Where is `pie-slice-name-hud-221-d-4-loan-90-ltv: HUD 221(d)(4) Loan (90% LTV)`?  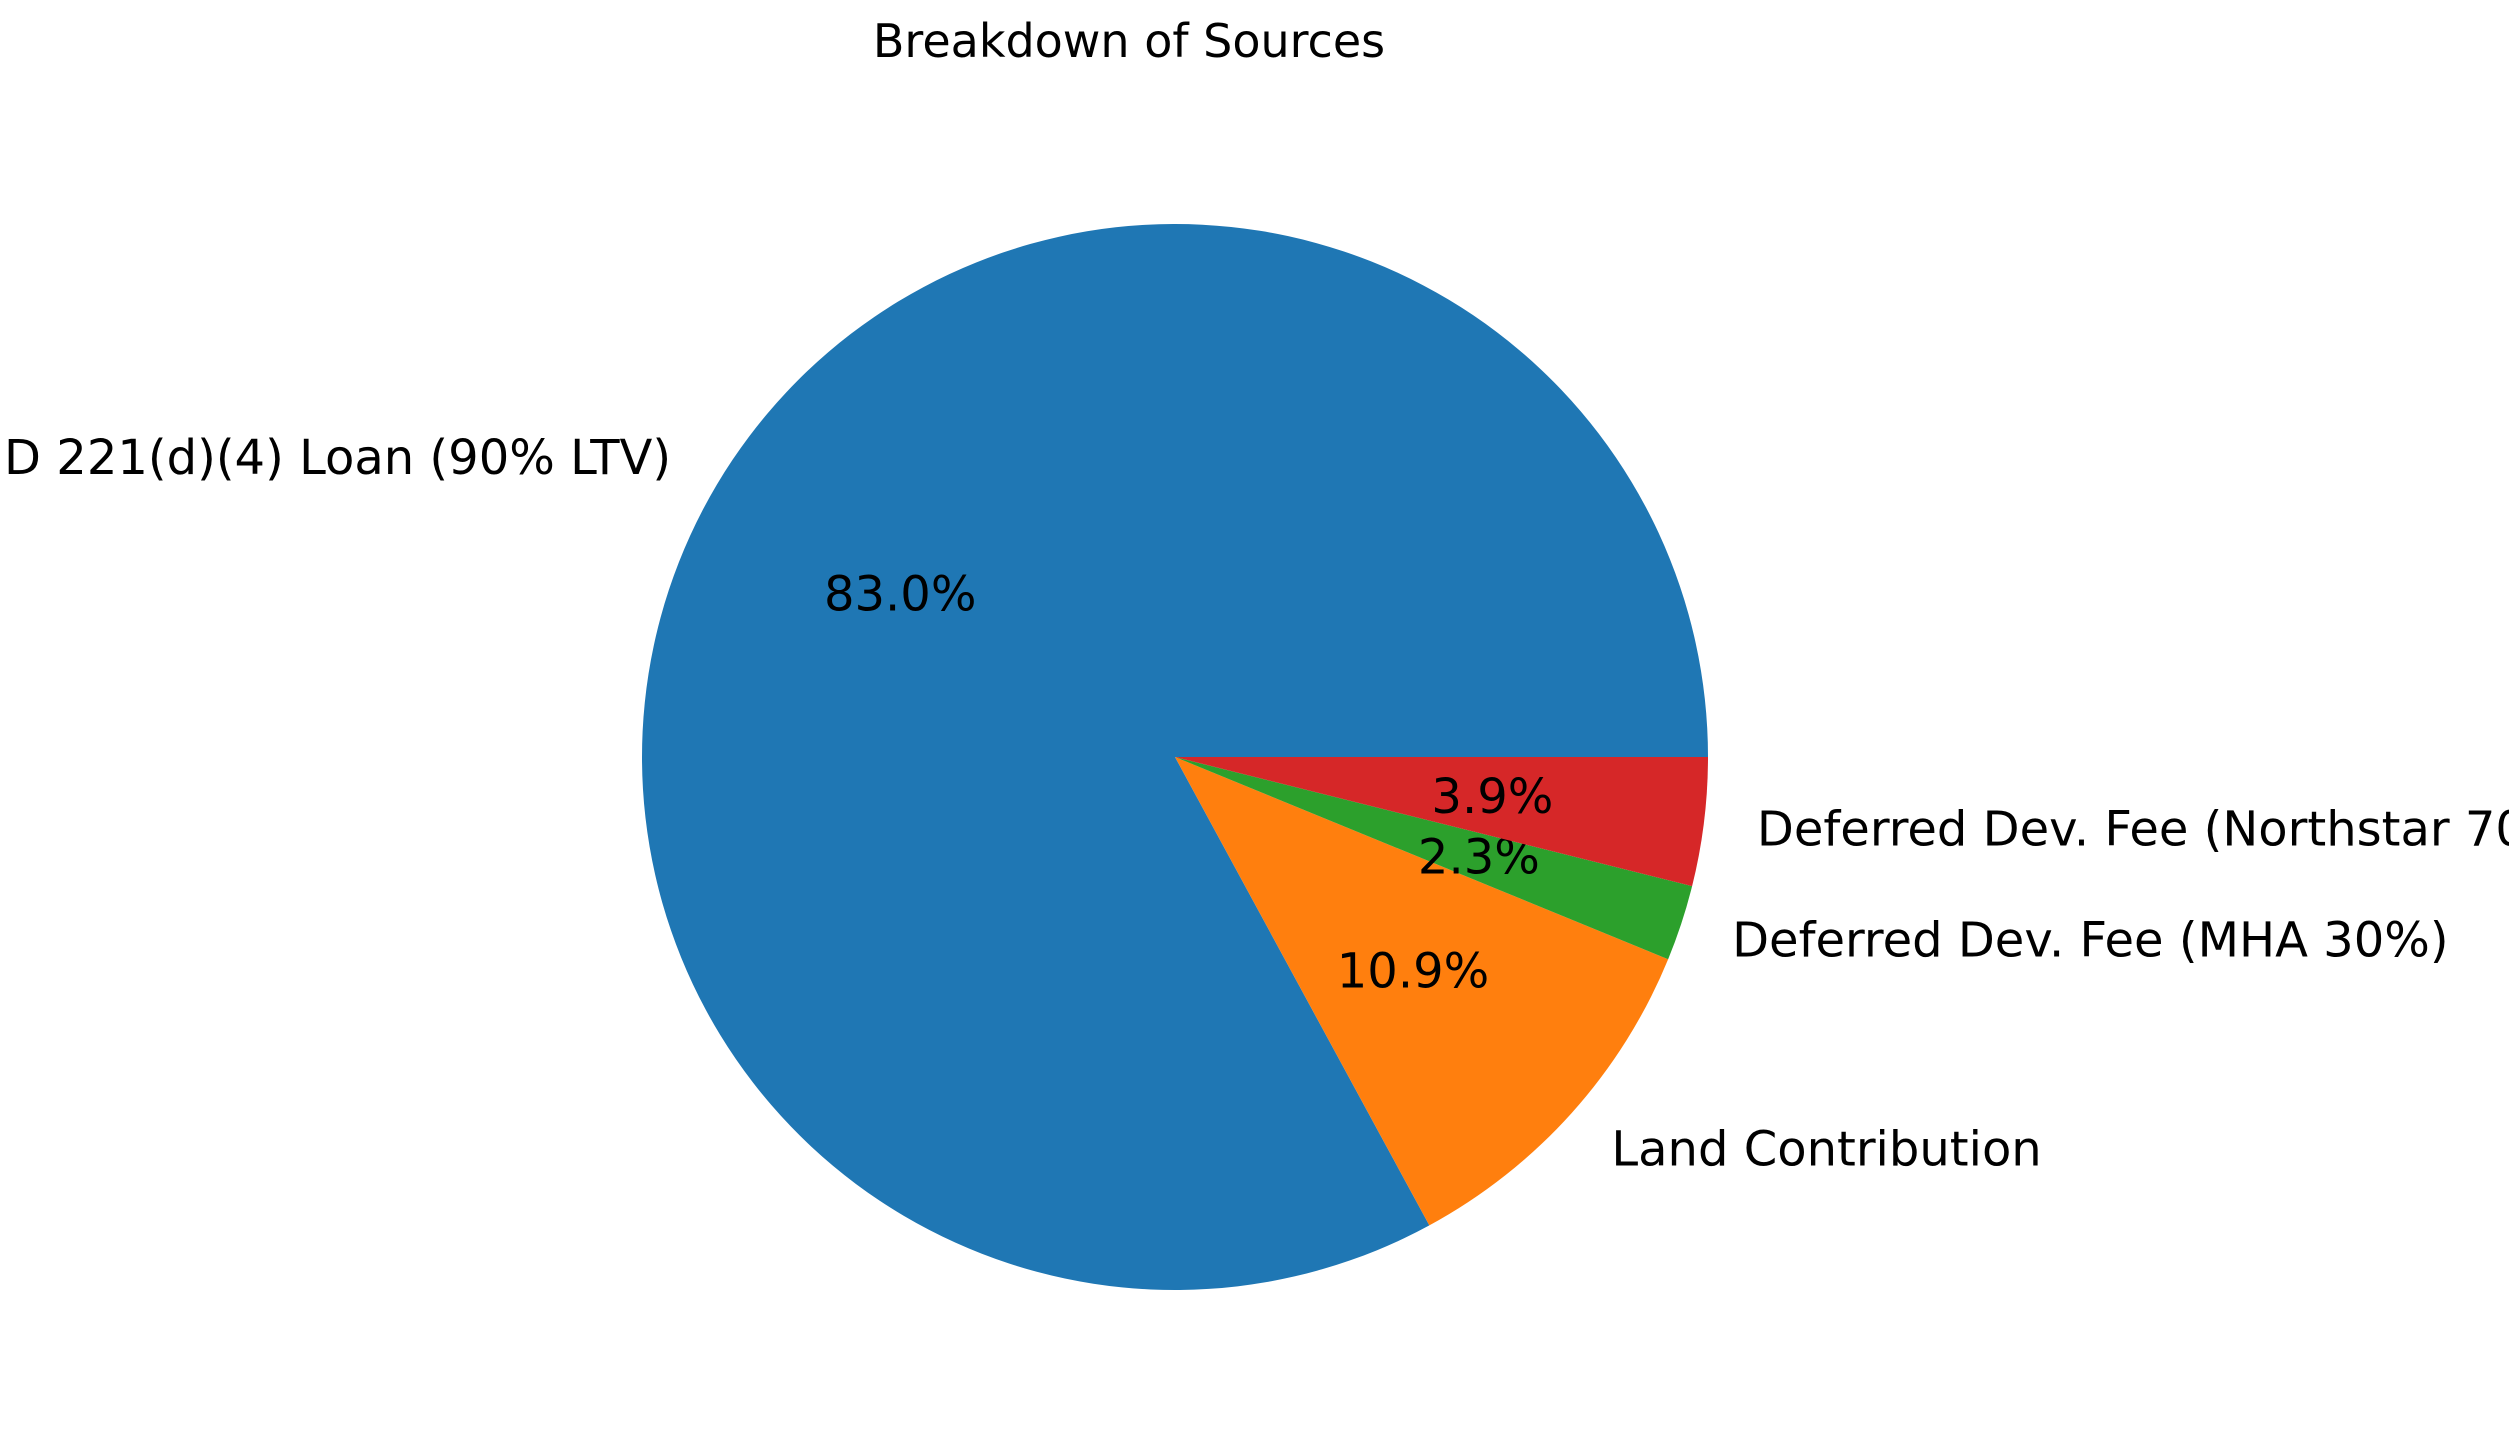
pie-slice-name-hud-221-d-4-loan-90-ltv: HUD 221(d)(4) Loan (90% LTV) is located at coordinates (335, 458).